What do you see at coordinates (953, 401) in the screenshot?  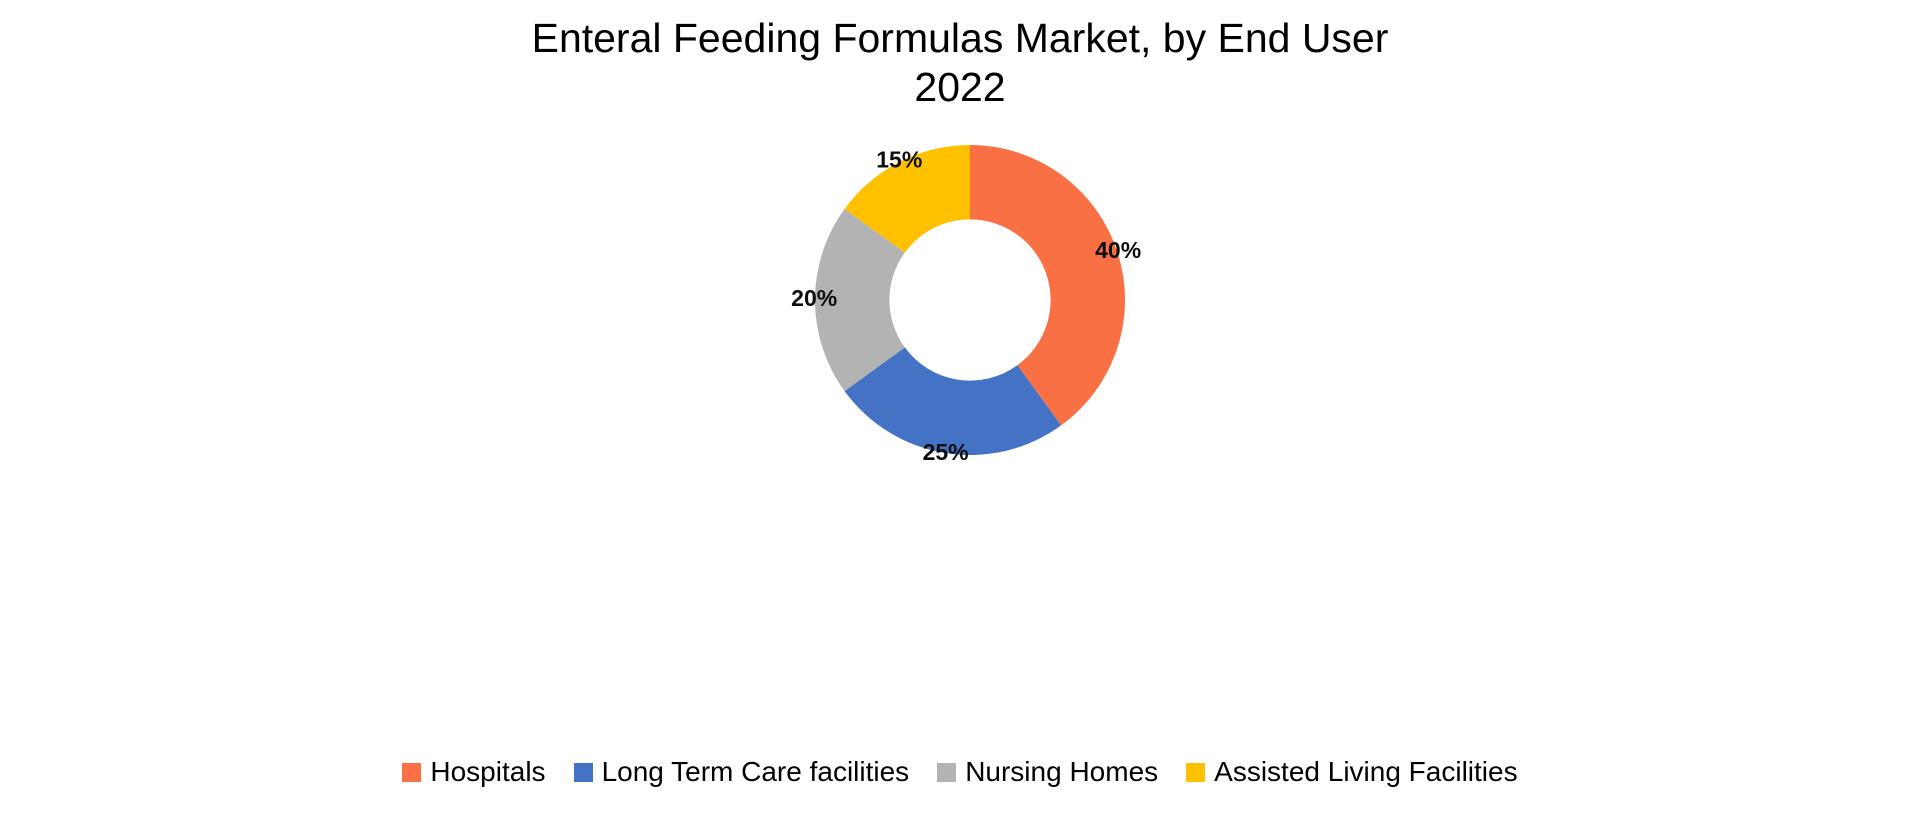 I see `donut-slice-long-term-care-facilities` at bounding box center [953, 401].